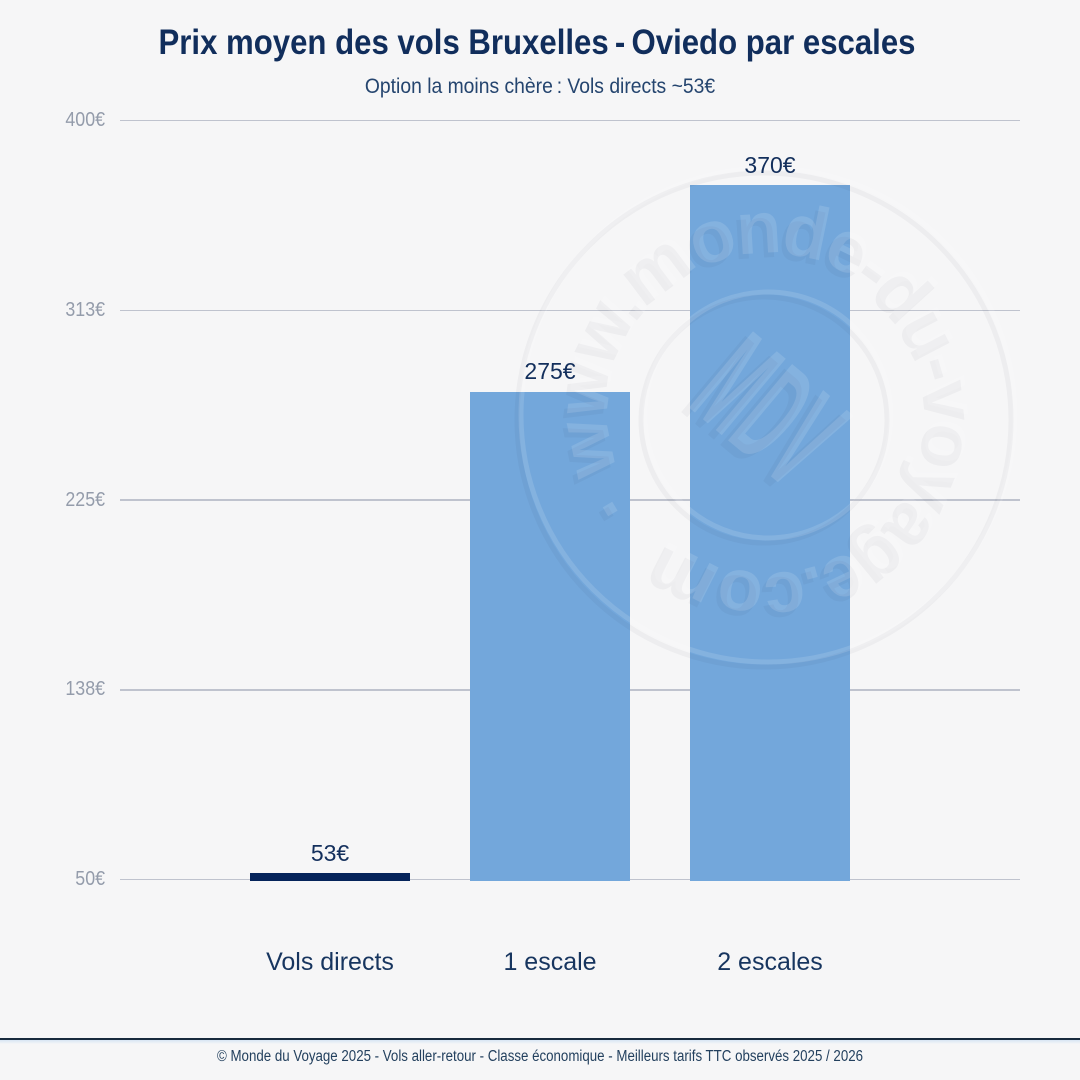 This screenshot has width=1080, height=1080. I want to click on svg-text: MDV, so click(770, 410).